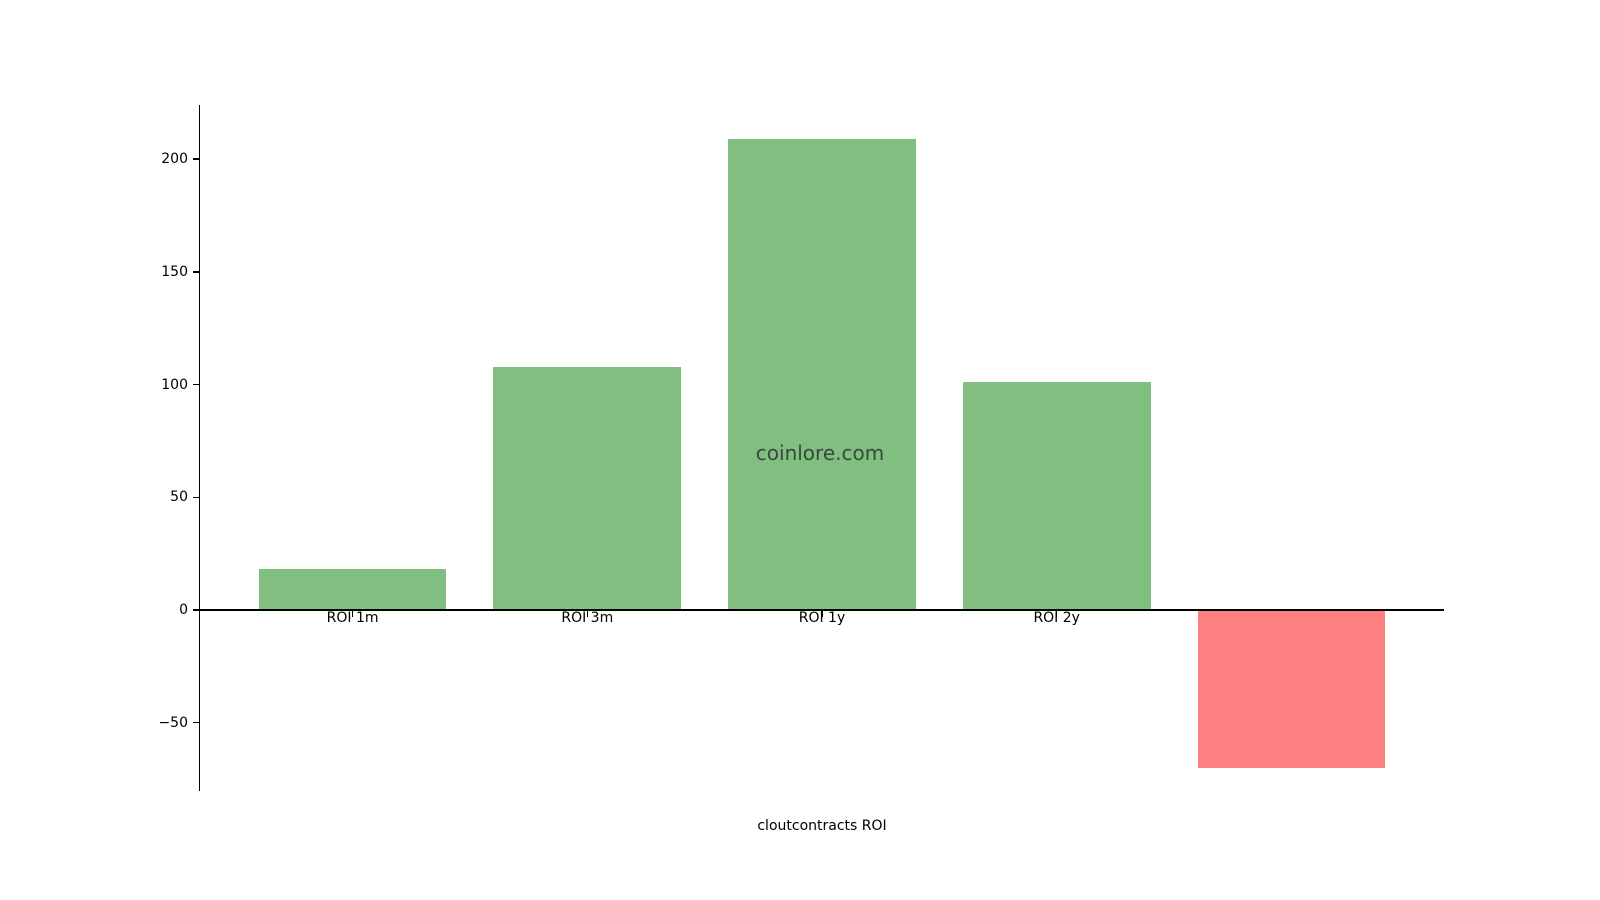  Describe the element at coordinates (587, 618) in the screenshot. I see `x-tick-label-2: ROI 3m` at that location.